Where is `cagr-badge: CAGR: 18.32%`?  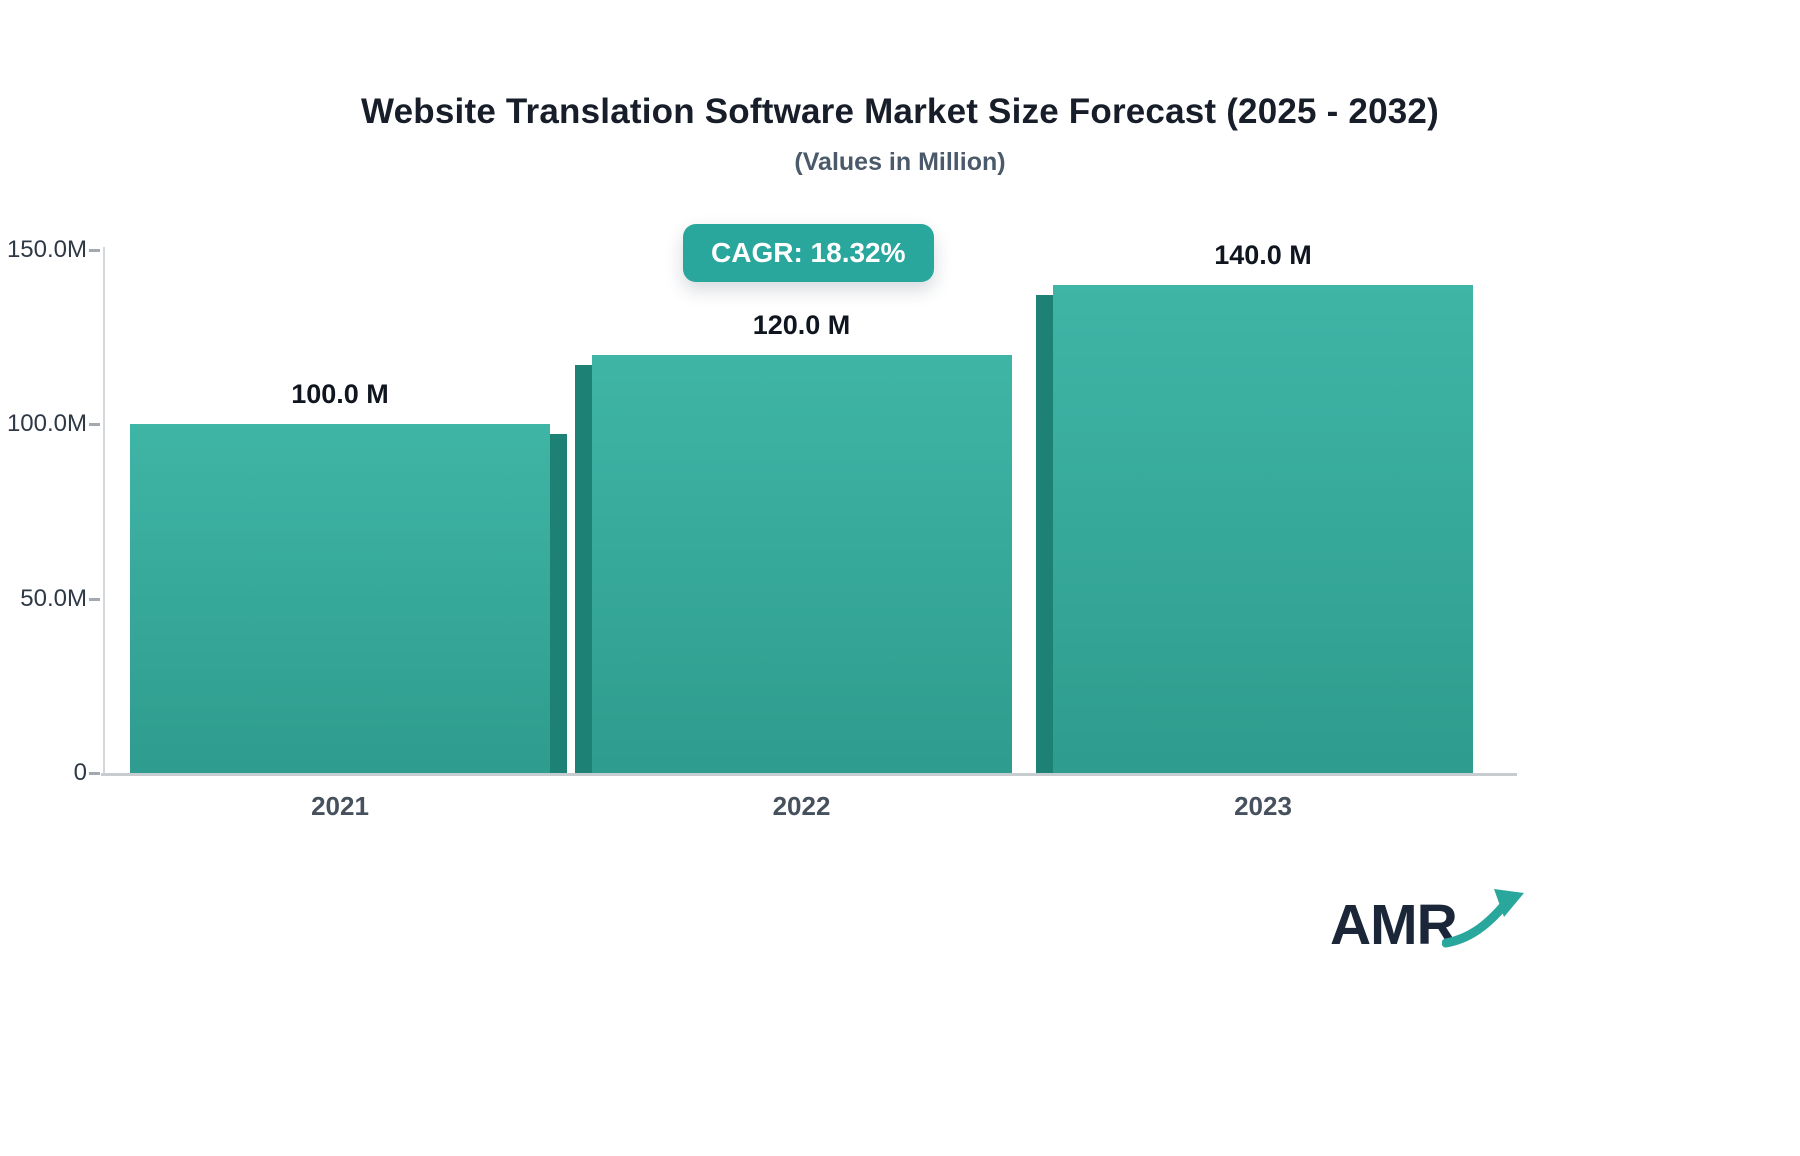 cagr-badge: CAGR: 18.32% is located at coordinates (808, 253).